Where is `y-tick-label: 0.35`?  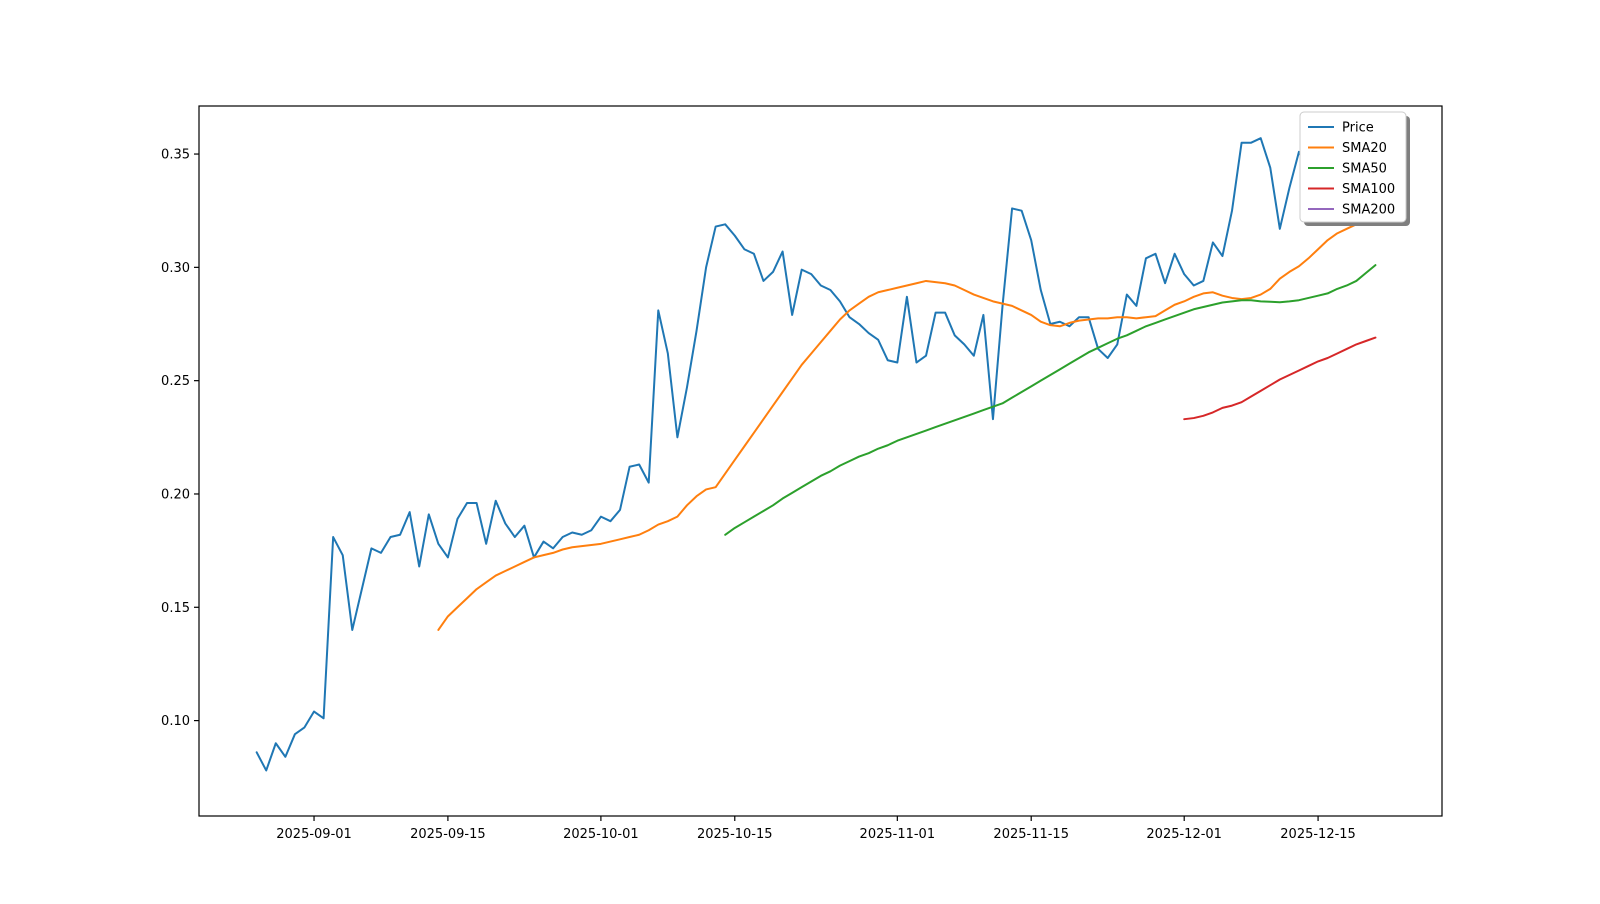
y-tick-label: 0.35 is located at coordinates (175, 155).